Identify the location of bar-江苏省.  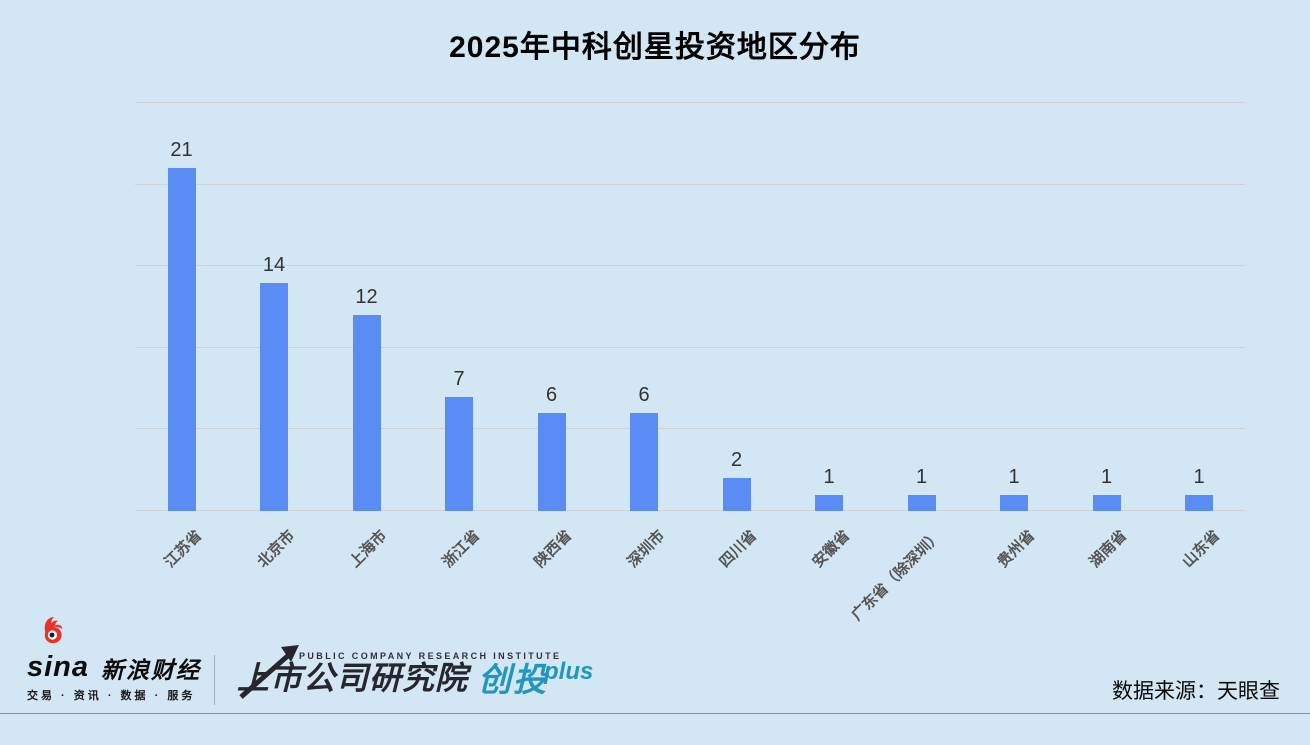
(181, 339).